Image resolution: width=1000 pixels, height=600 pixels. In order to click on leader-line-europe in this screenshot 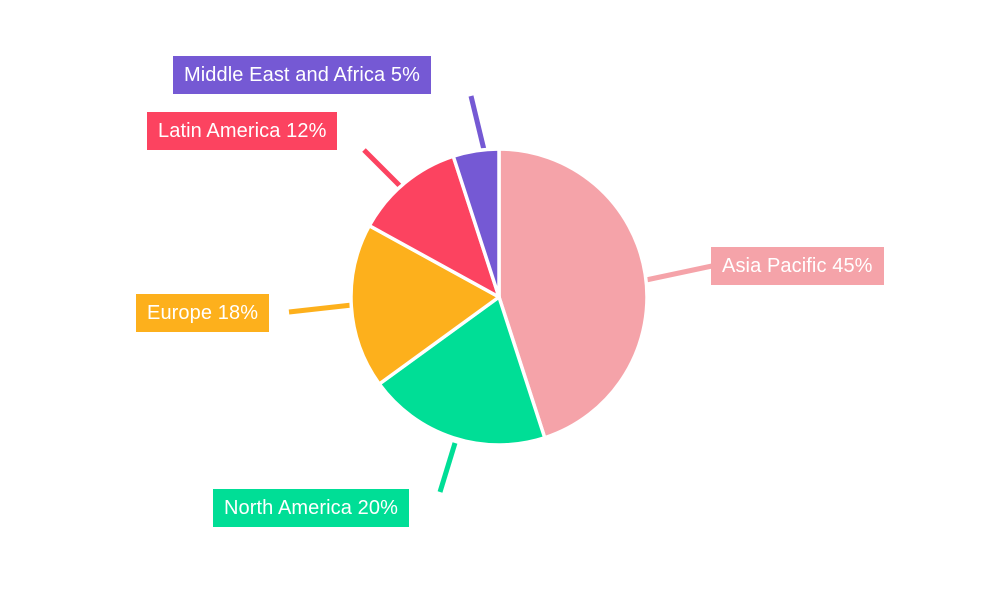, I will do `click(320, 308)`.